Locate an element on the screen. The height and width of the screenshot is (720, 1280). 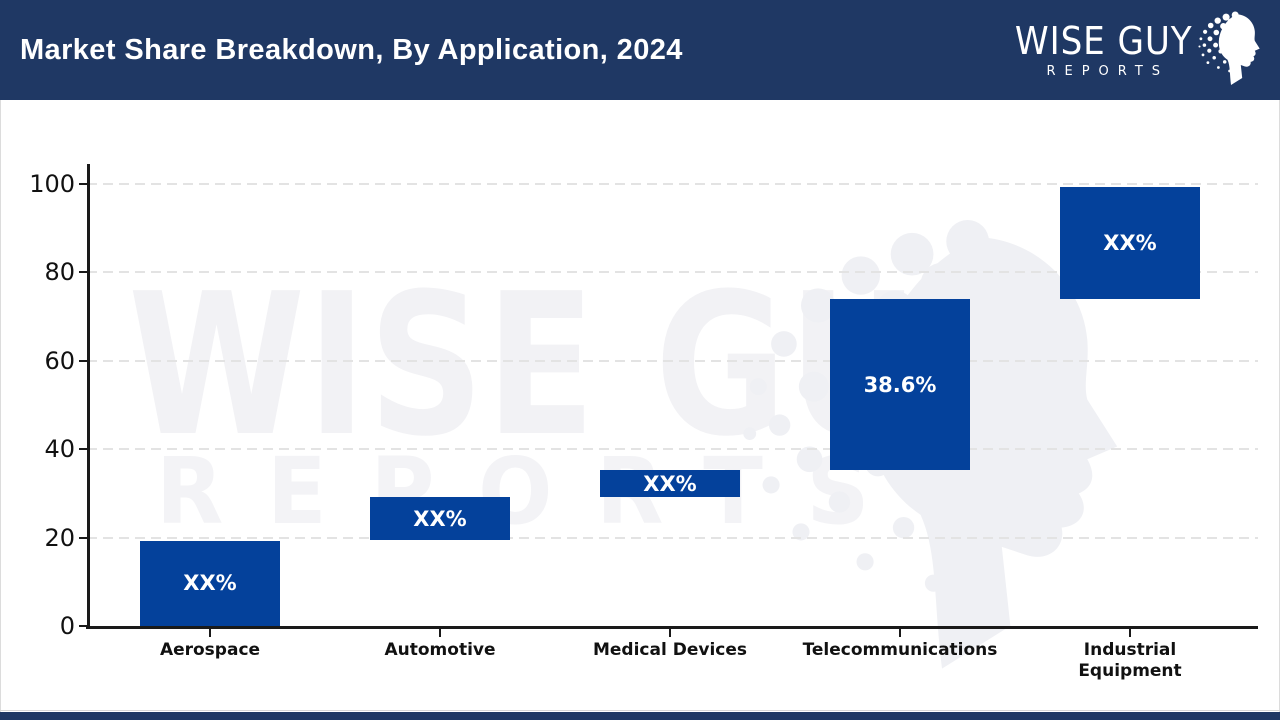
logo-text-block: WISE GUY REPORTS is located at coordinates (1103, 50).